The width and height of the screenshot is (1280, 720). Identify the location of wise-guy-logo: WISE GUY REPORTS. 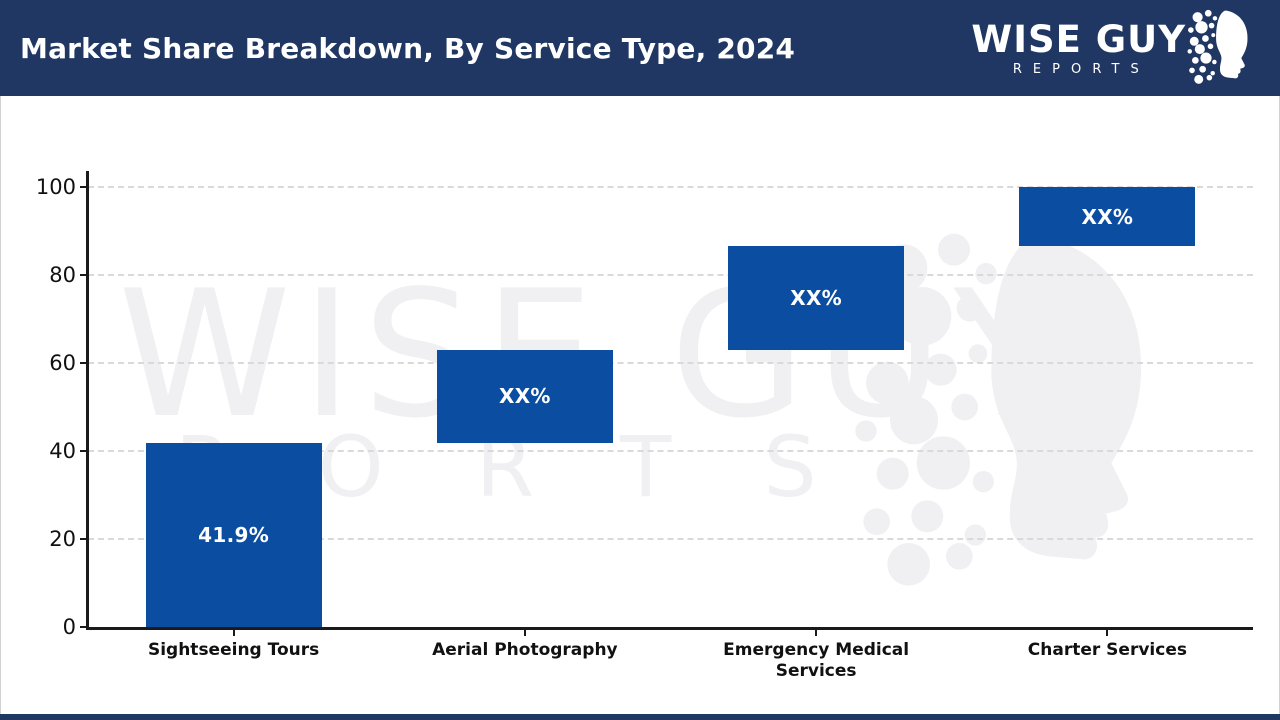
(1125, 48).